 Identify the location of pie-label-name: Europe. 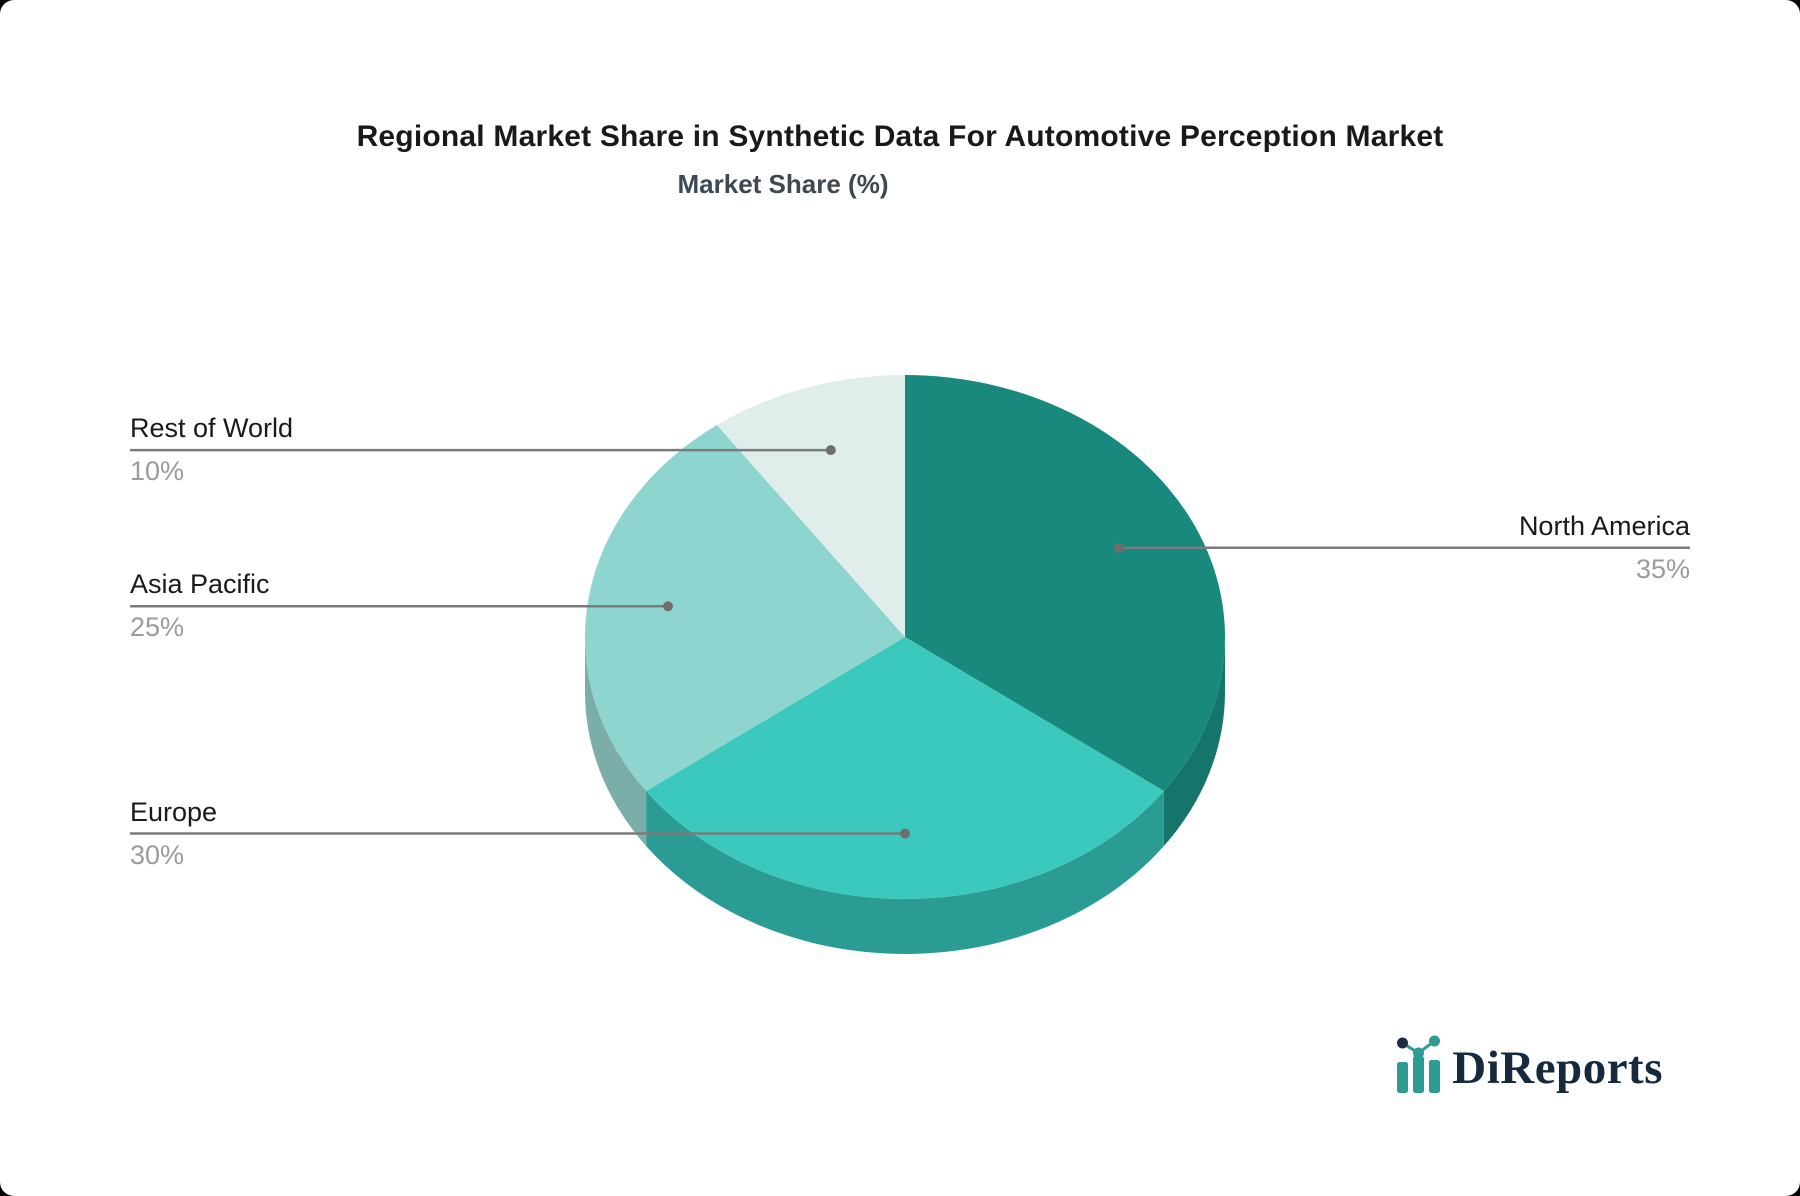
(174, 811).